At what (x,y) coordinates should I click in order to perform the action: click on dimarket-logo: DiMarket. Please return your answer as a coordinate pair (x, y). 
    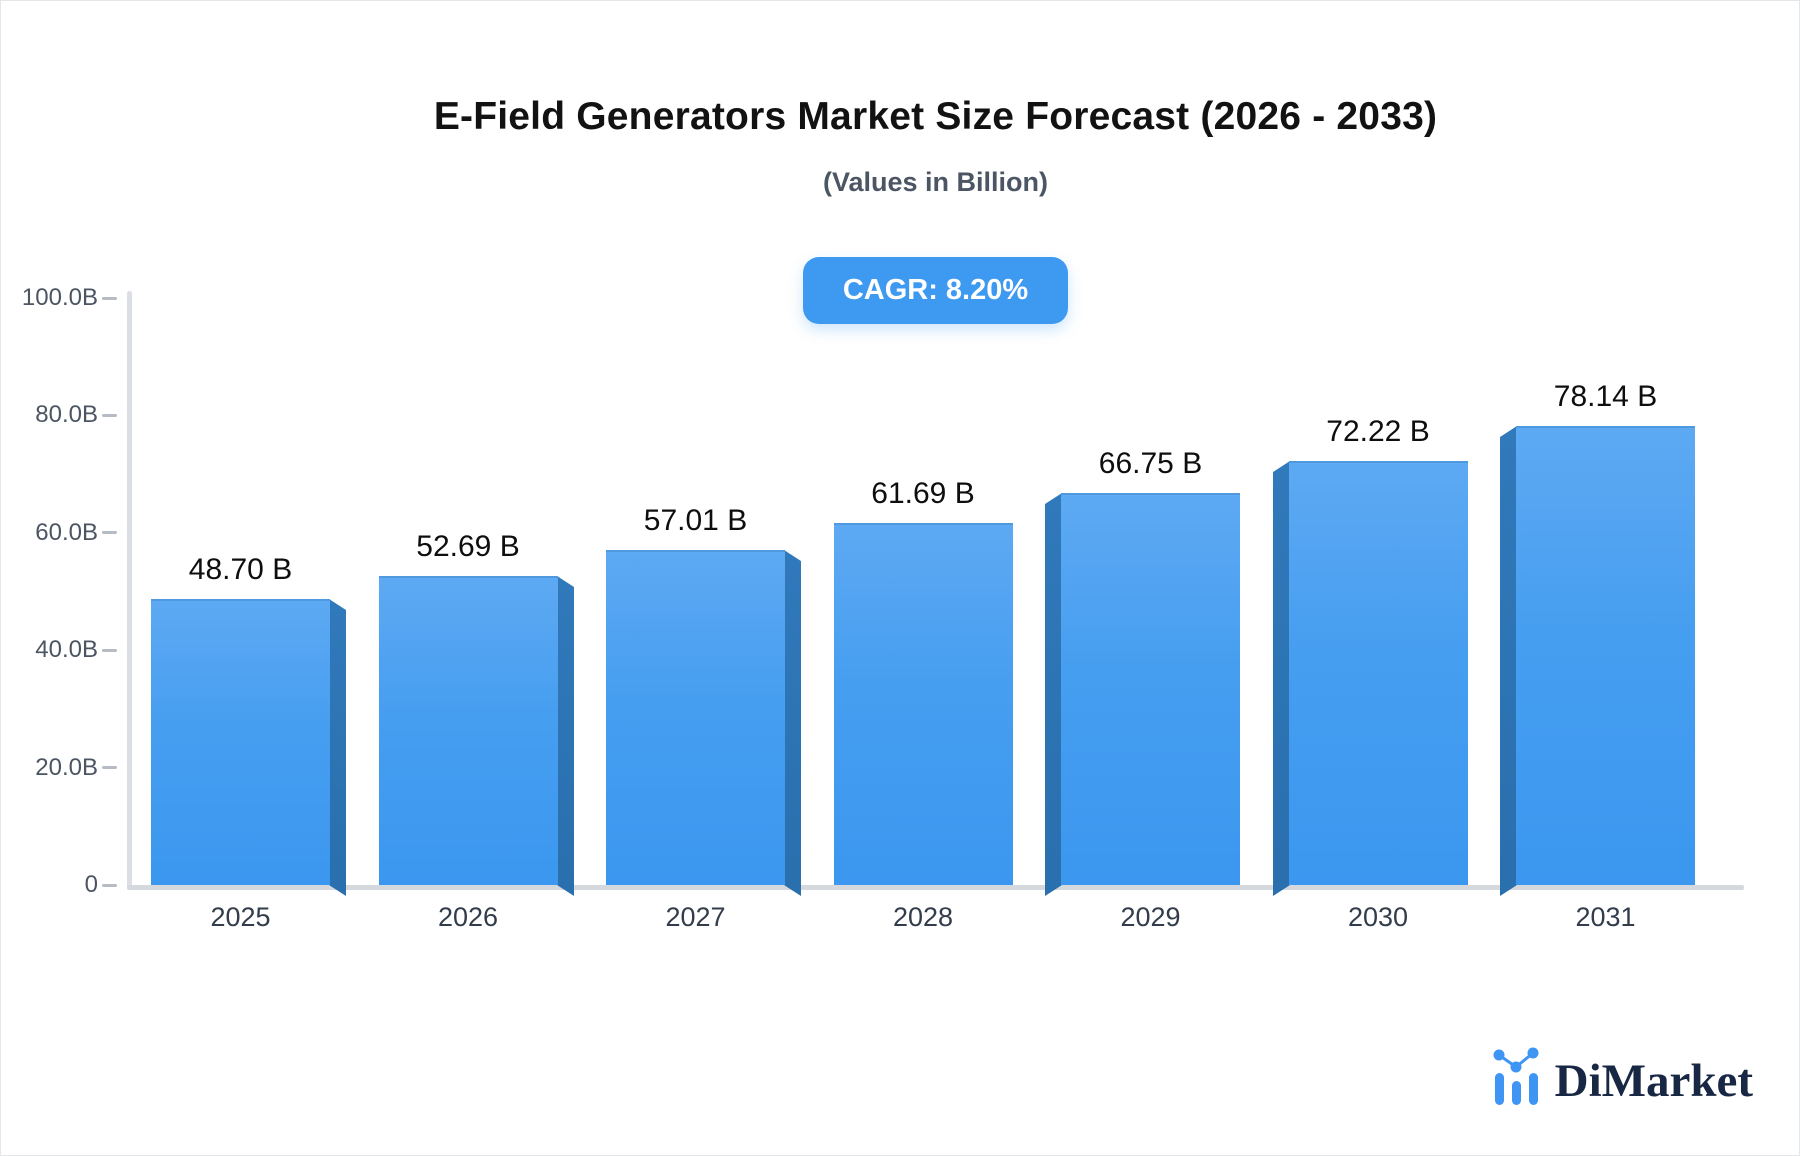
    Looking at the image, I should click on (1623, 1076).